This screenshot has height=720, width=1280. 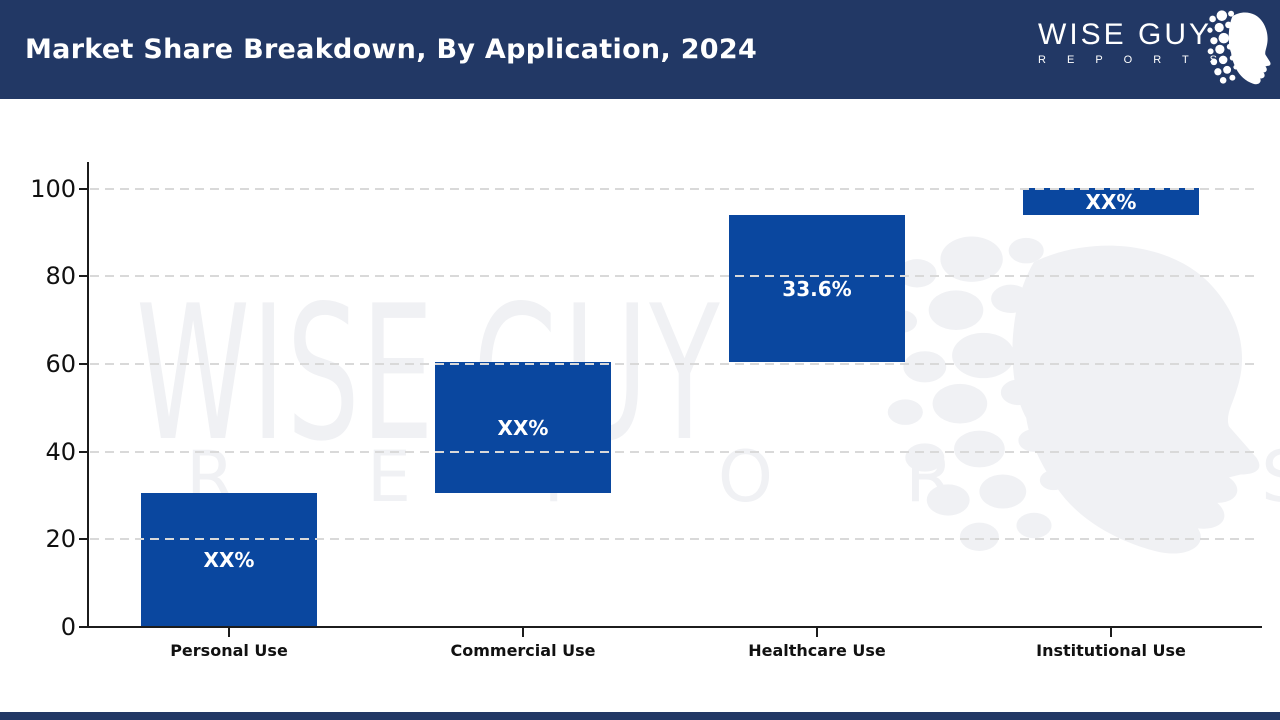 I want to click on y-tick-label: 60, so click(x=60, y=364).